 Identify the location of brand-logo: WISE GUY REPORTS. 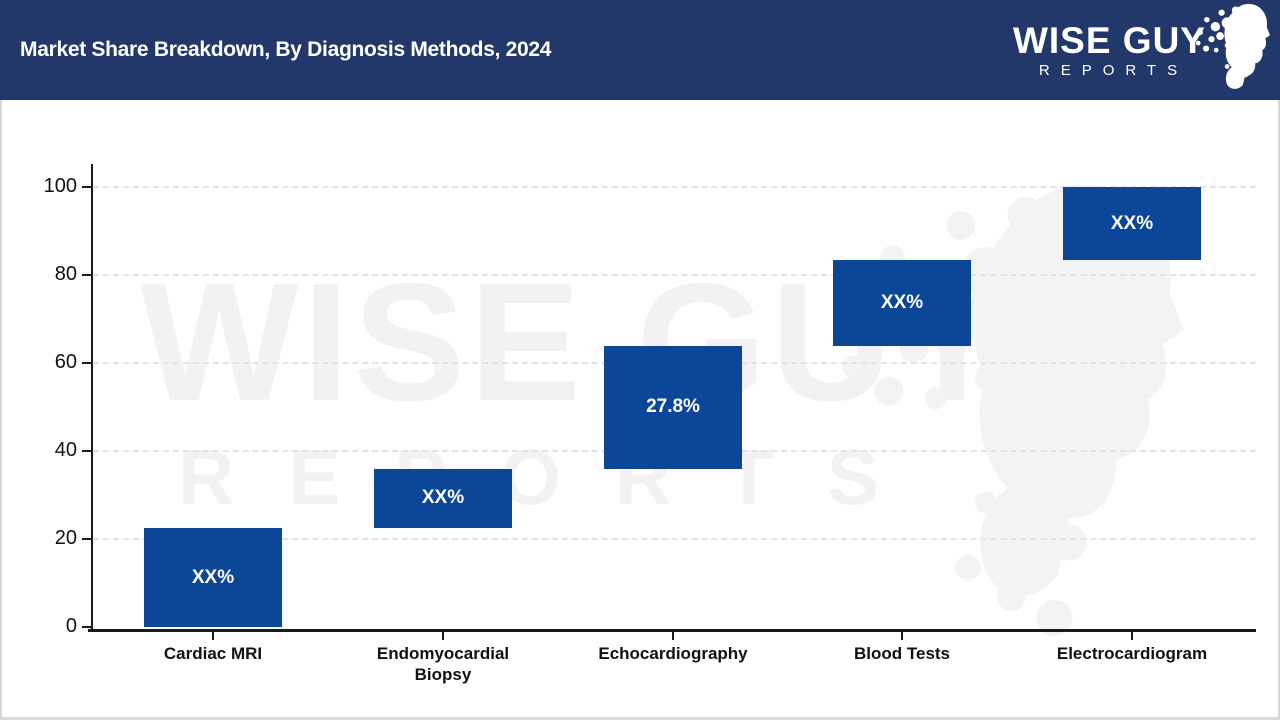
(1146, 48).